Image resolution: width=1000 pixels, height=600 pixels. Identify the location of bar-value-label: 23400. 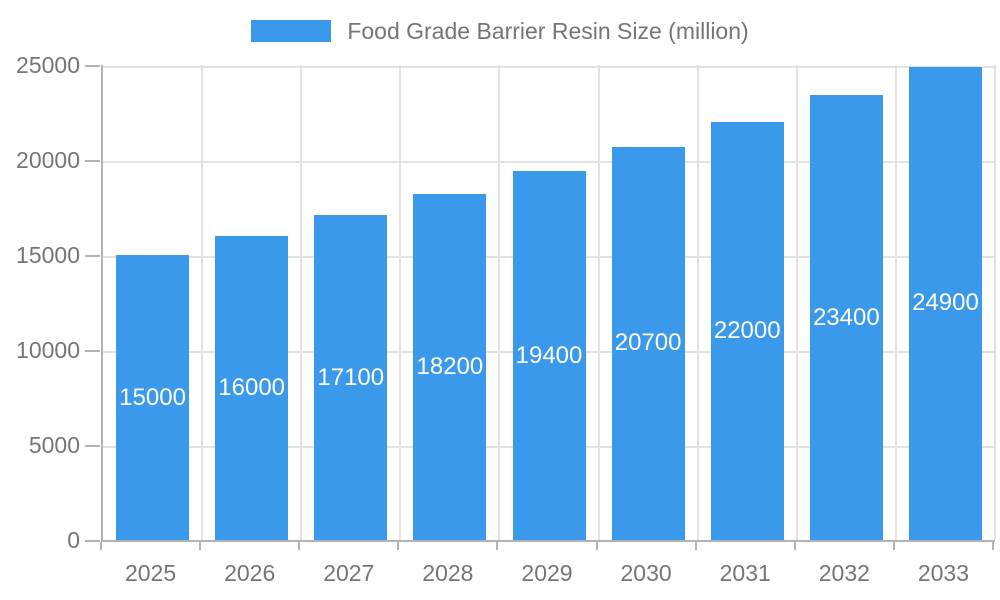
(846, 317).